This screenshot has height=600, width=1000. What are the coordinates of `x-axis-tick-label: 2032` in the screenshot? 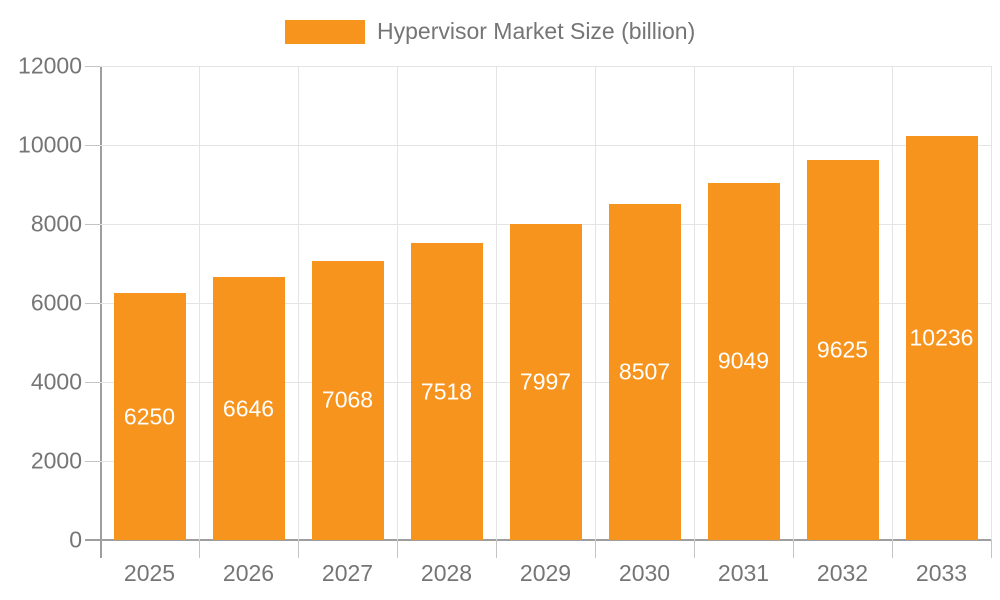 It's located at (842, 573).